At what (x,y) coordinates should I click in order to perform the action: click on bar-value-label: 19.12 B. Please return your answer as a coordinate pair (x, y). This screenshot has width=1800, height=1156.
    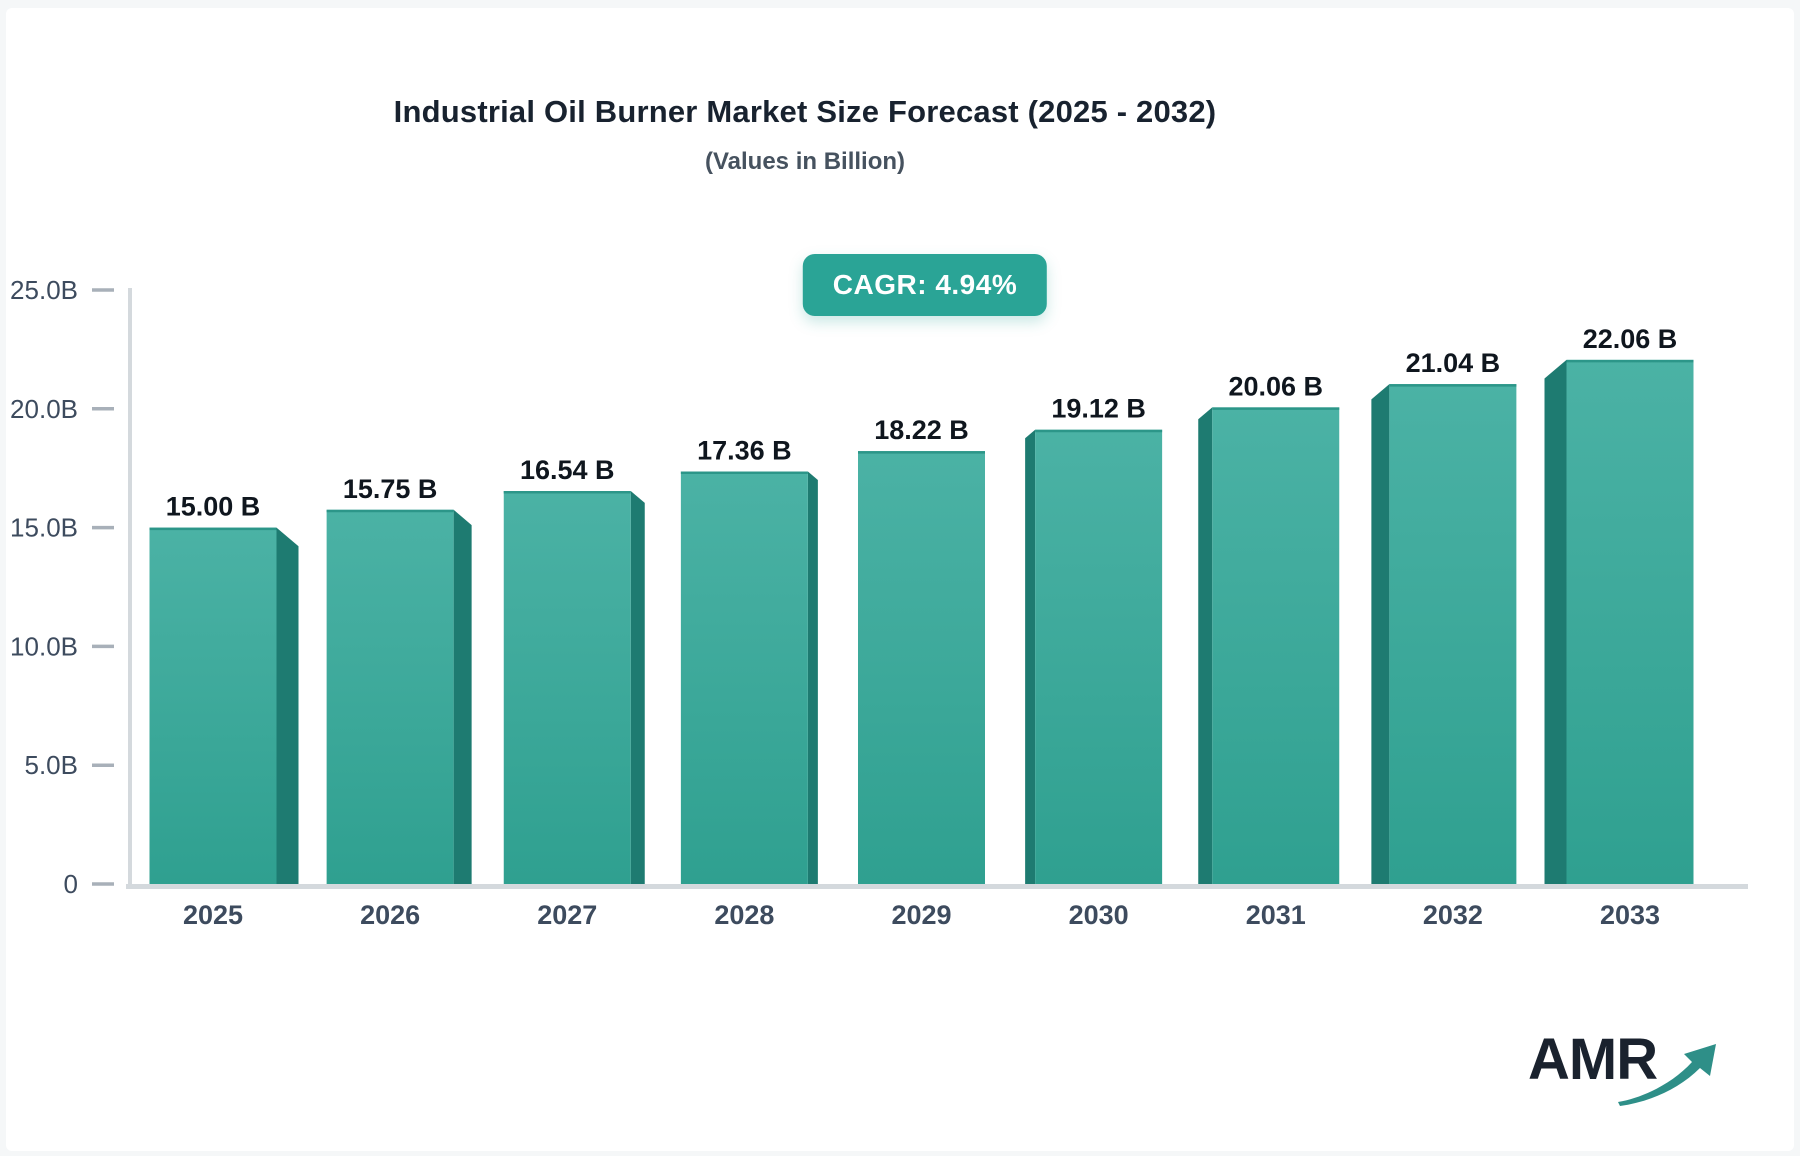
    Looking at the image, I should click on (1098, 409).